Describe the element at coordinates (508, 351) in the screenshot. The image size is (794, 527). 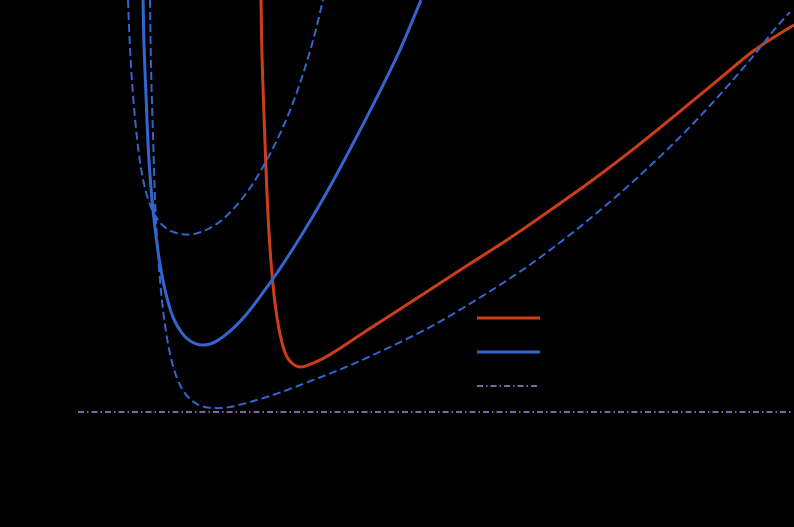
I see `legend` at that location.